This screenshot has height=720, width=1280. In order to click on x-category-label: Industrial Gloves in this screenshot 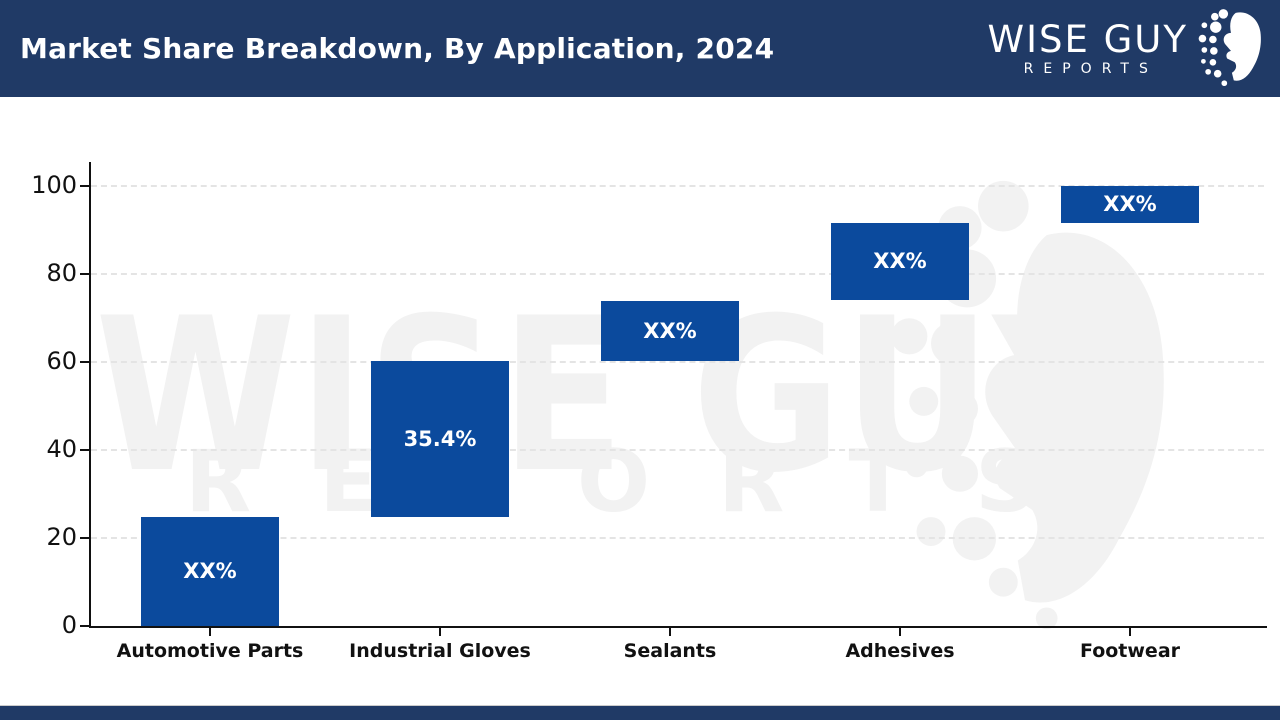, I will do `click(440, 651)`.